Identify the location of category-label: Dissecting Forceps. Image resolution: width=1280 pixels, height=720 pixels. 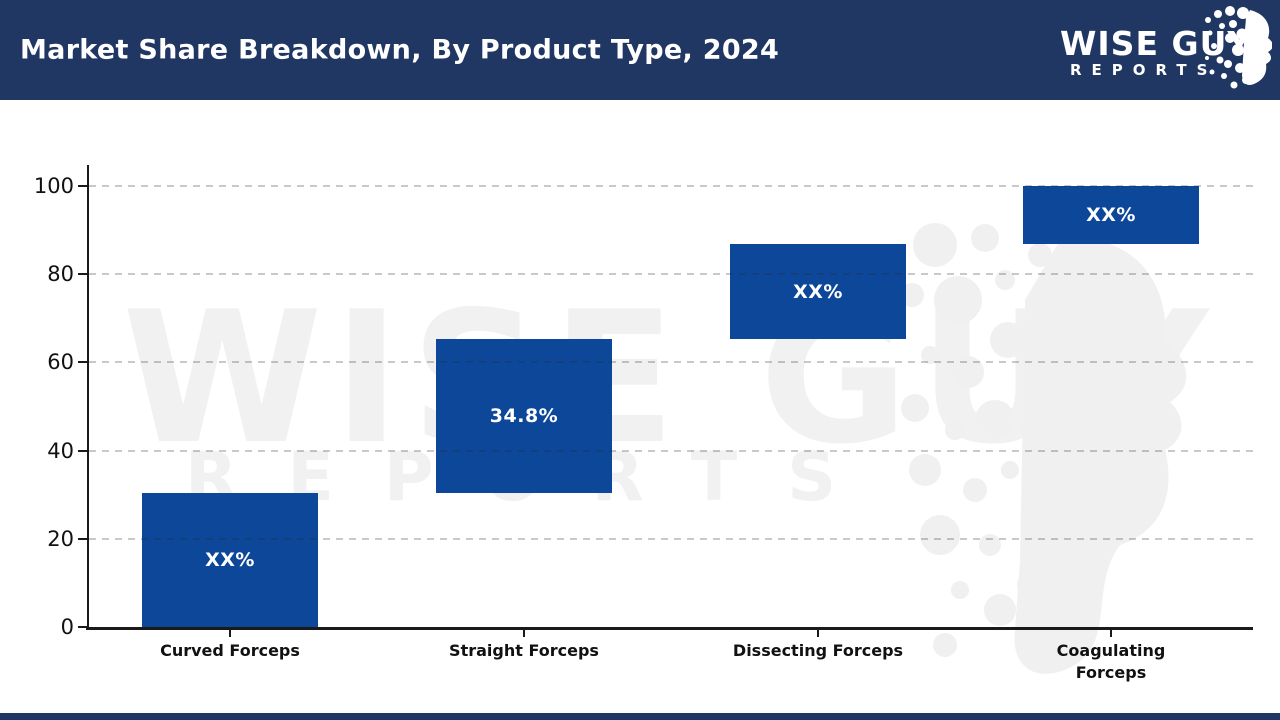
(818, 650).